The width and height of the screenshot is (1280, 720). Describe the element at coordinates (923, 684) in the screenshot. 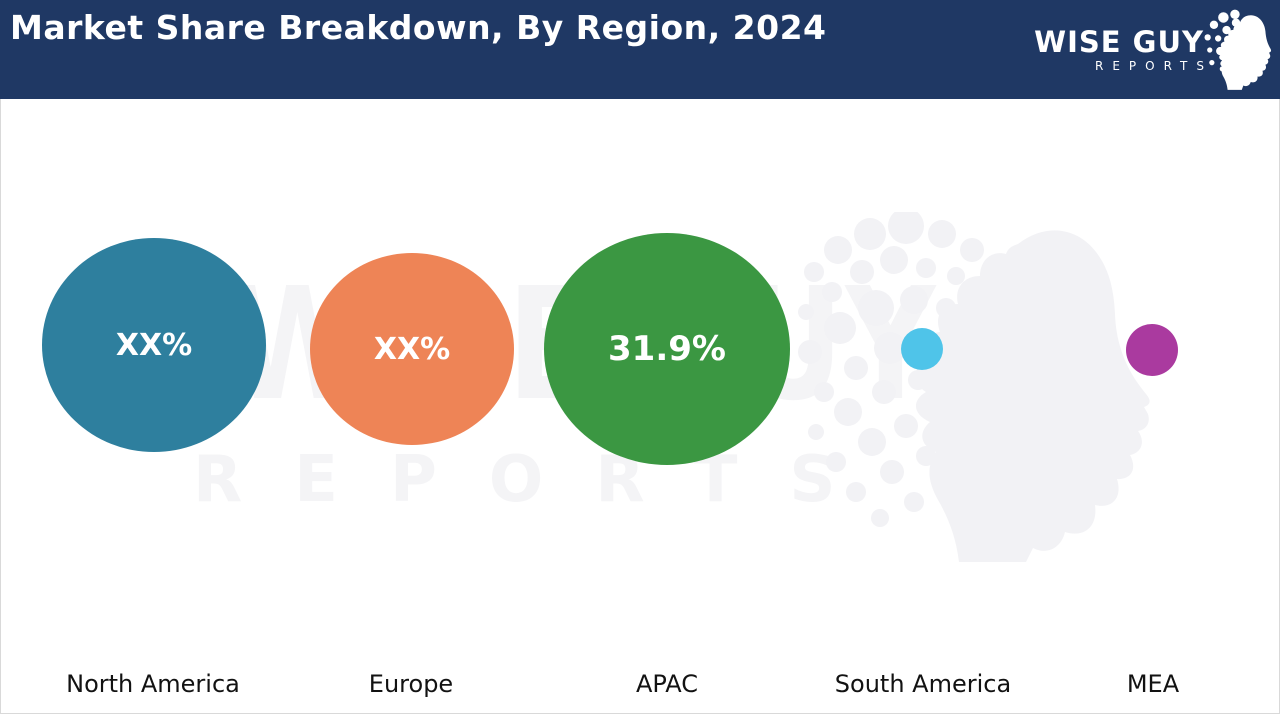

I see `category-label-south-america: South America` at that location.